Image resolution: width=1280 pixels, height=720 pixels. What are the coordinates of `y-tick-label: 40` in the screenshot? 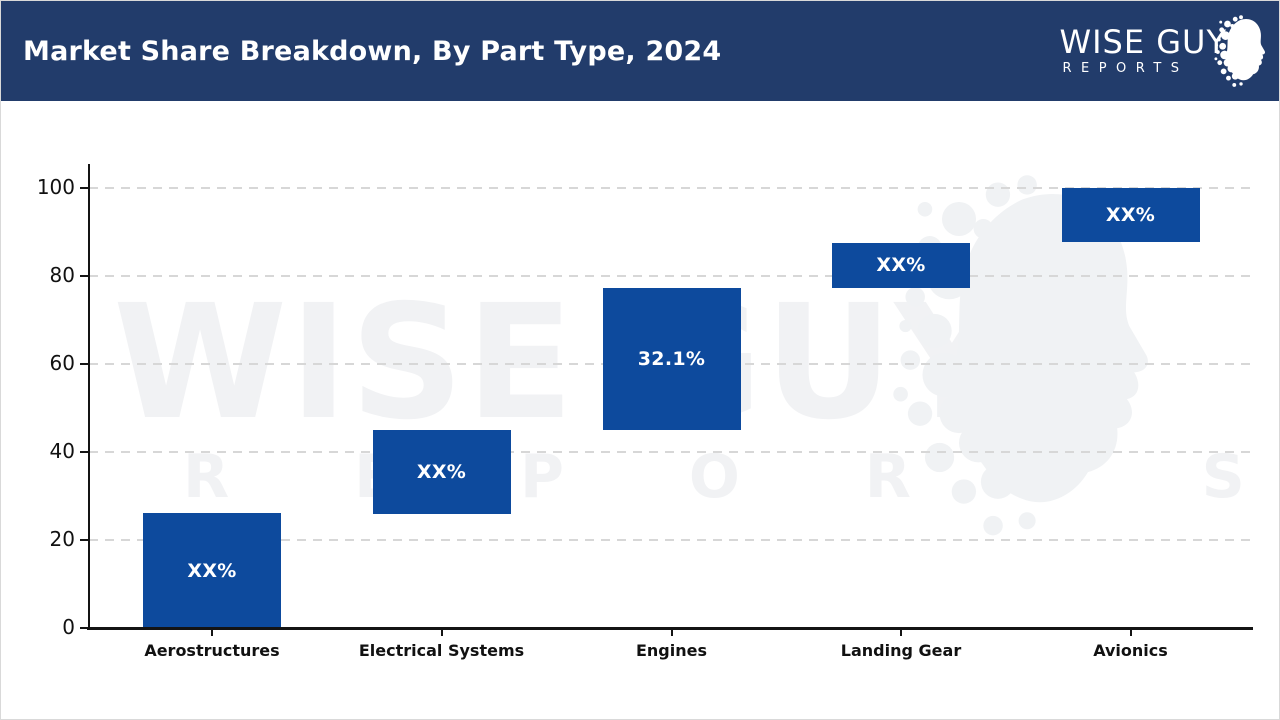 It's located at (62, 451).